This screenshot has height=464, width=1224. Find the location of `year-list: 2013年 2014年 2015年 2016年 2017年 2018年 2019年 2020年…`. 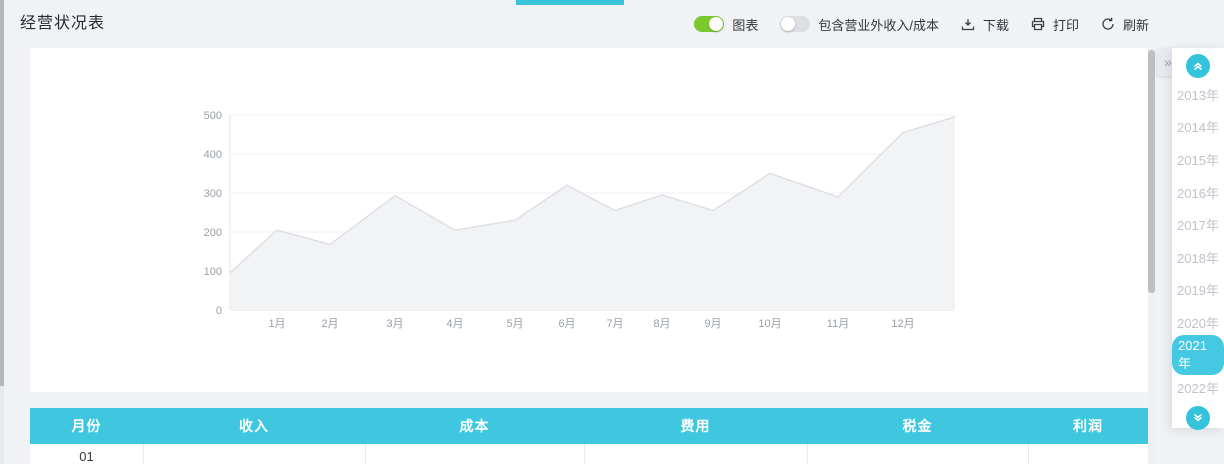

year-list: 2013年 2014年 2015年 2016年 2017年 2018年 2019年 2020年… is located at coordinates (1198, 241).